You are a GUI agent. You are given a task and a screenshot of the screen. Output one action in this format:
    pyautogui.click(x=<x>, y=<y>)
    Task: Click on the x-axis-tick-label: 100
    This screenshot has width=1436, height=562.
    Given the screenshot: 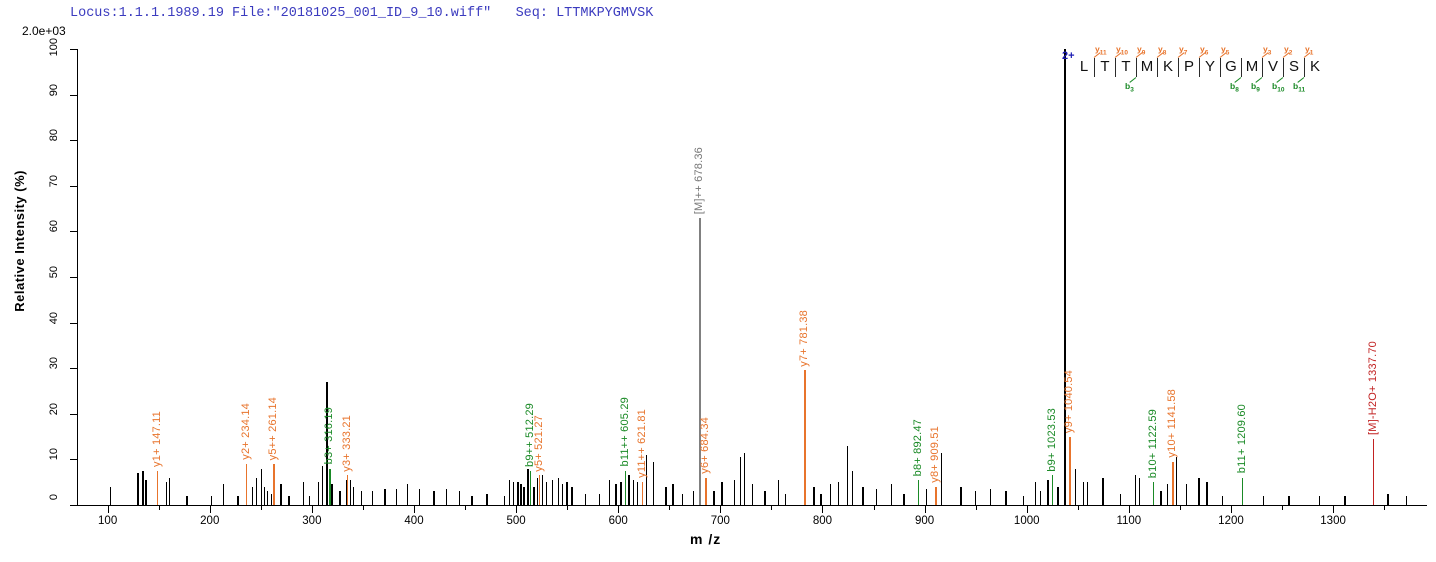 What is the action you would take?
    pyautogui.click(x=108, y=521)
    